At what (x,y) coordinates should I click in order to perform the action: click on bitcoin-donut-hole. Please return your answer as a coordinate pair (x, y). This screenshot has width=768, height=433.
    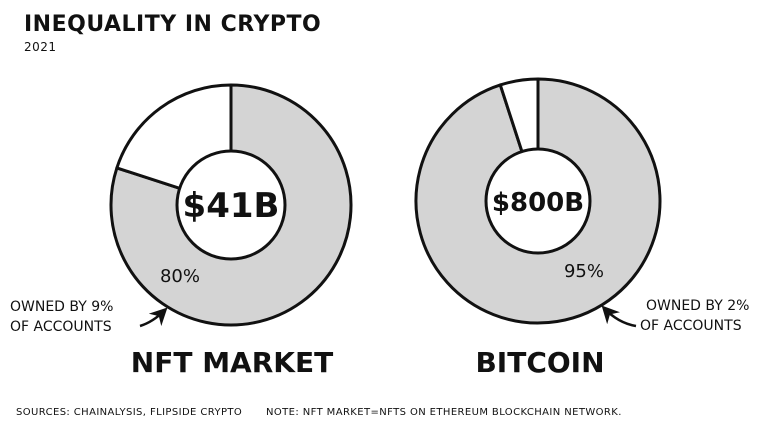
    Looking at the image, I should click on (538, 201).